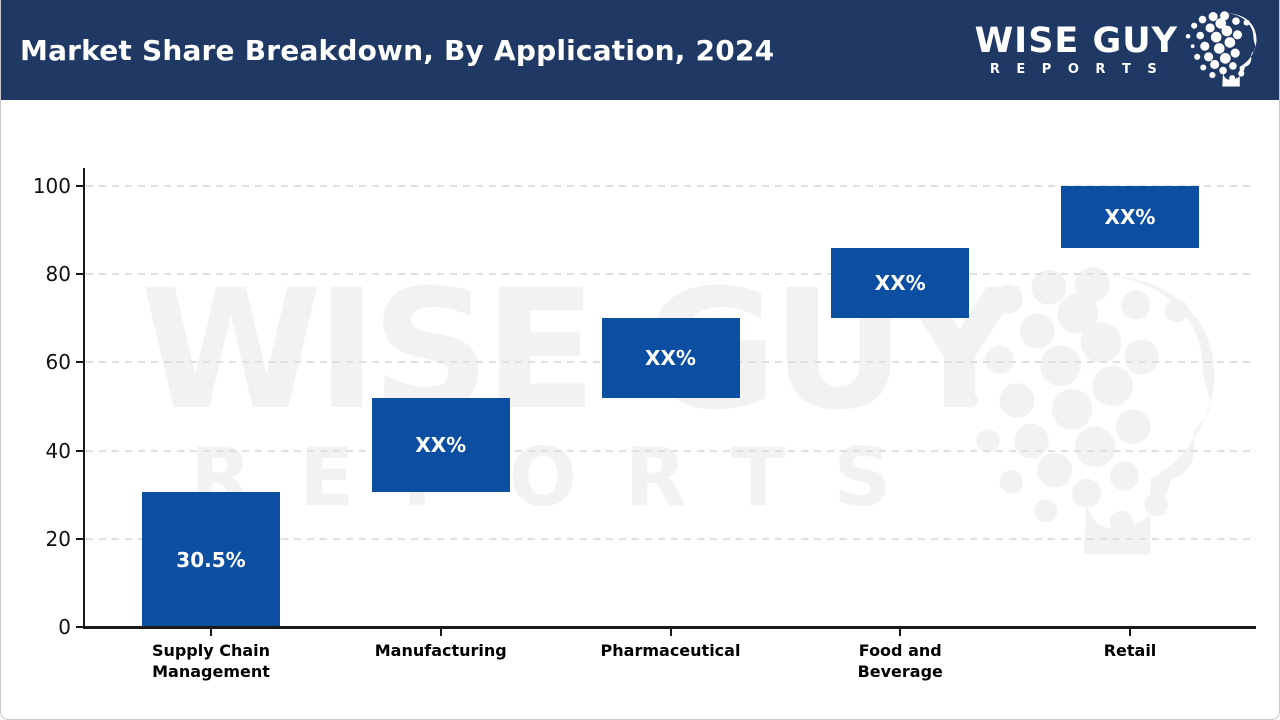 The width and height of the screenshot is (1280, 720). I want to click on wiseguy-logo-text: WISE GUY R E P O R T S, so click(1076, 49).